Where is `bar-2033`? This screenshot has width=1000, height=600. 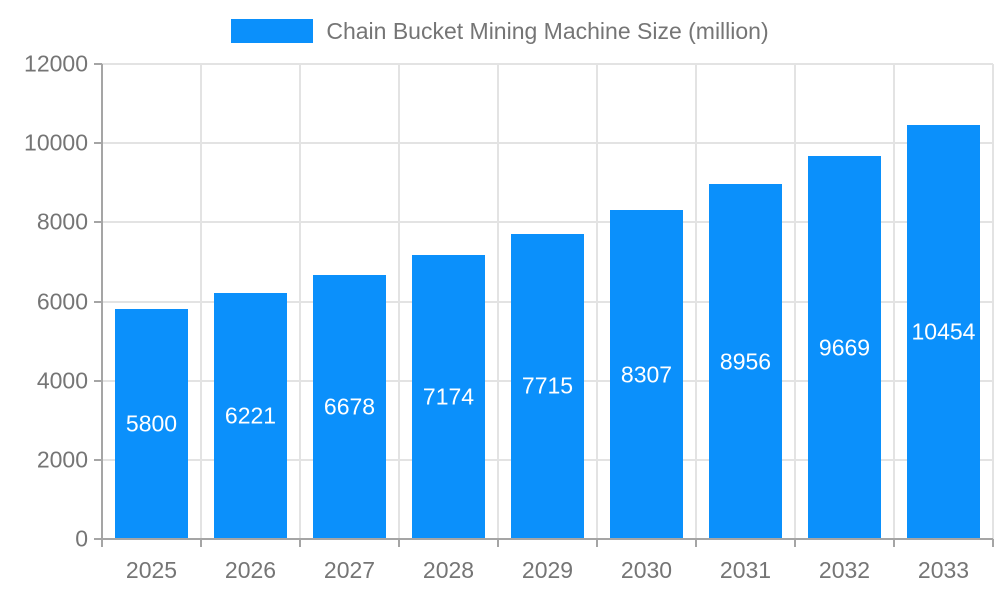
bar-2033 is located at coordinates (943, 331).